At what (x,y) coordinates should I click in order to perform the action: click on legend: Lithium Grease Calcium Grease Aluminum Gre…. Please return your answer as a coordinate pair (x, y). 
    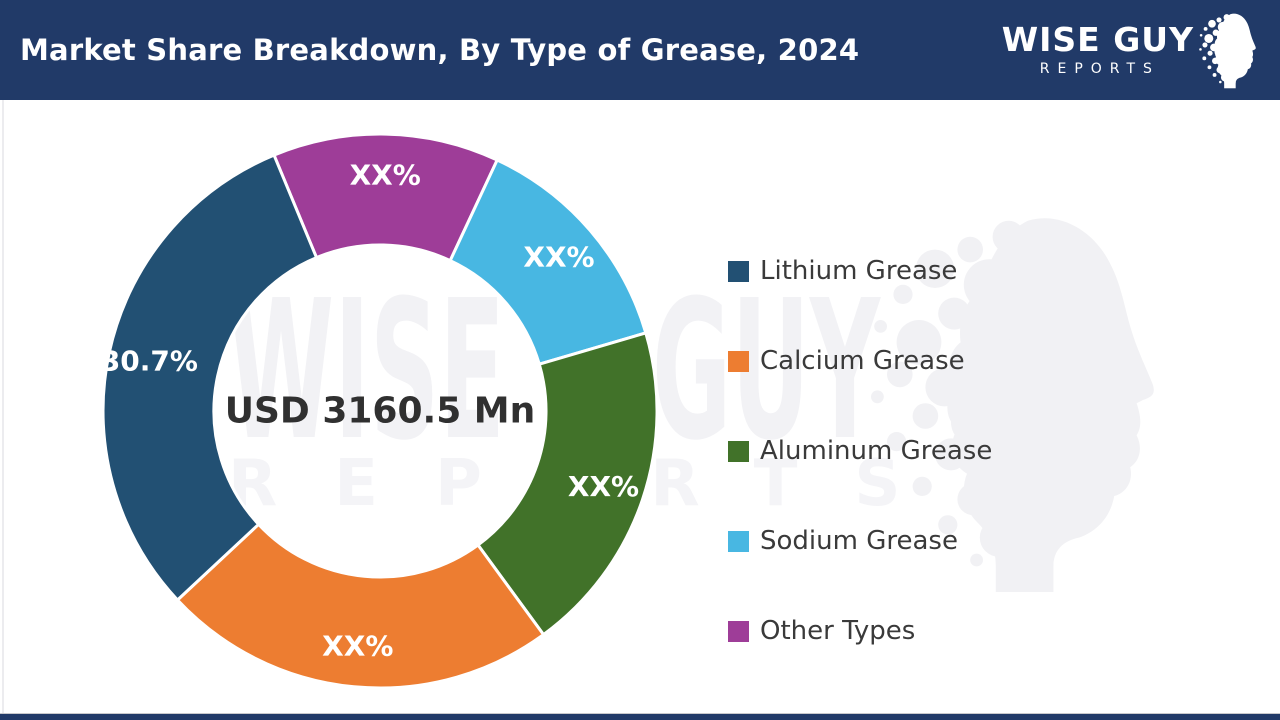
    Looking at the image, I should click on (860, 481).